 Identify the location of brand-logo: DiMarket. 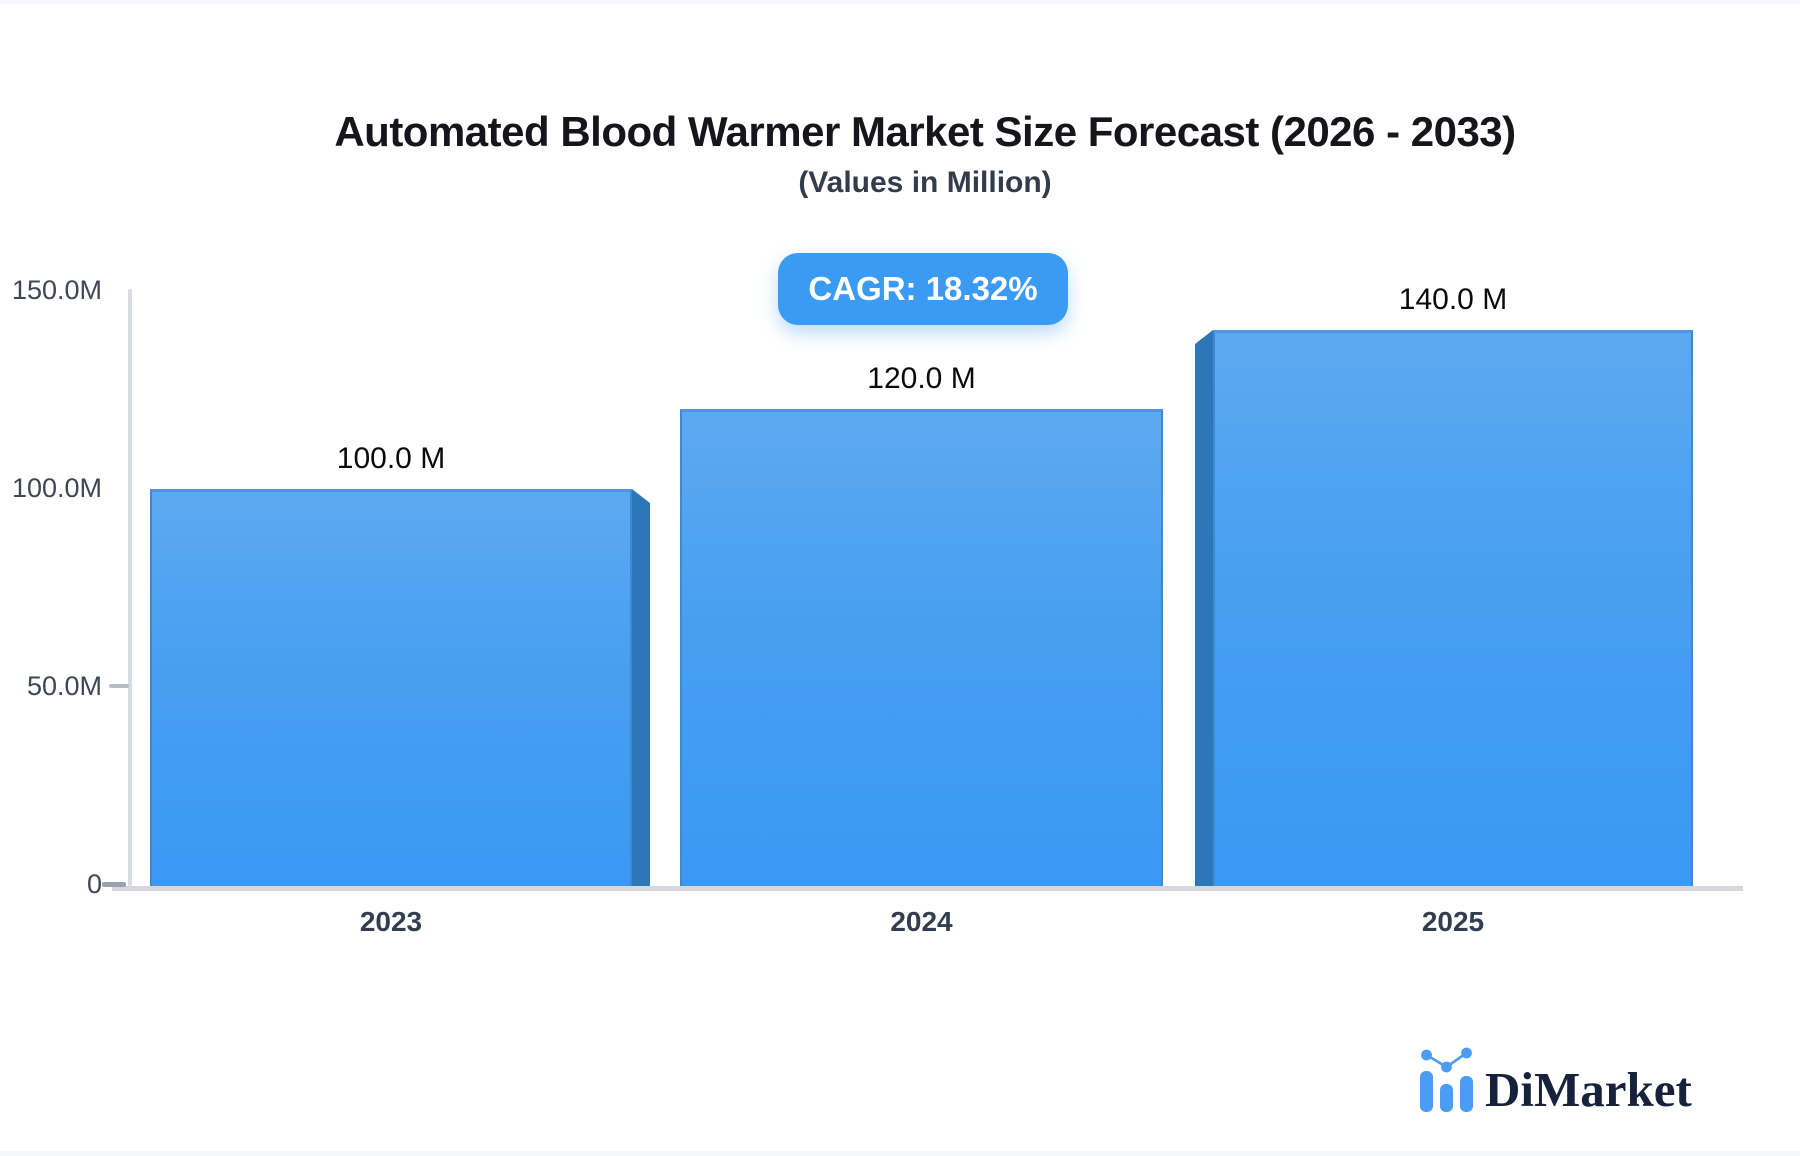
(1555, 1079).